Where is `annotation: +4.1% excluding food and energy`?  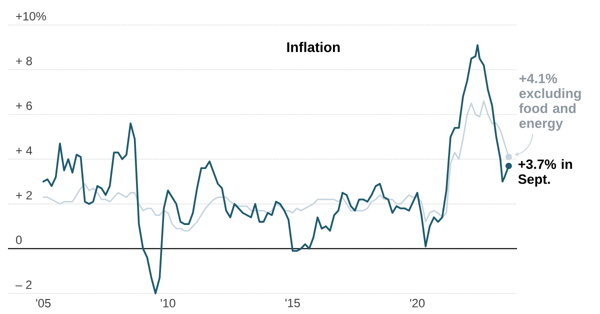 annotation: +4.1% excluding food and energy is located at coordinates (550, 102).